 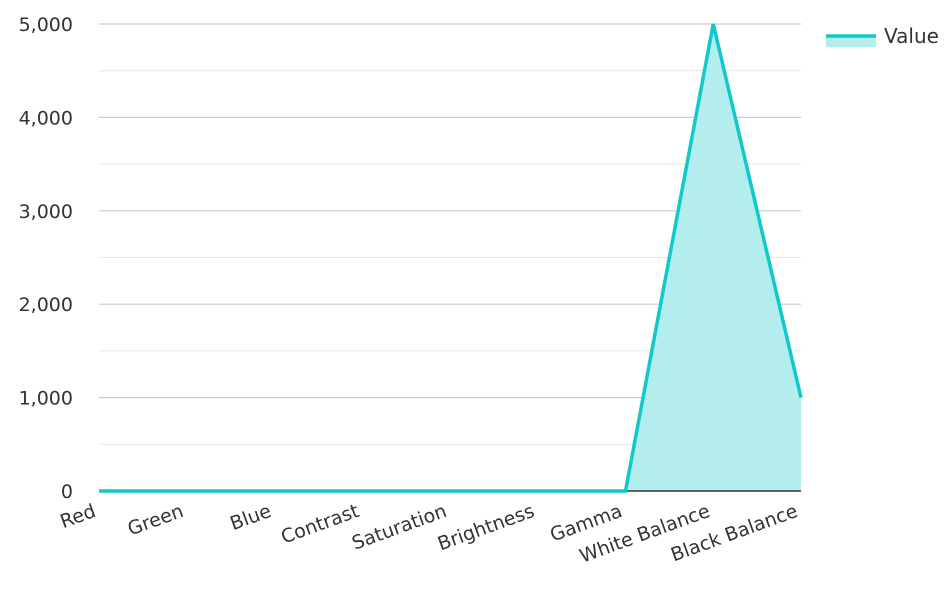 What do you see at coordinates (882, 36) in the screenshot?
I see `legend: Value` at bounding box center [882, 36].